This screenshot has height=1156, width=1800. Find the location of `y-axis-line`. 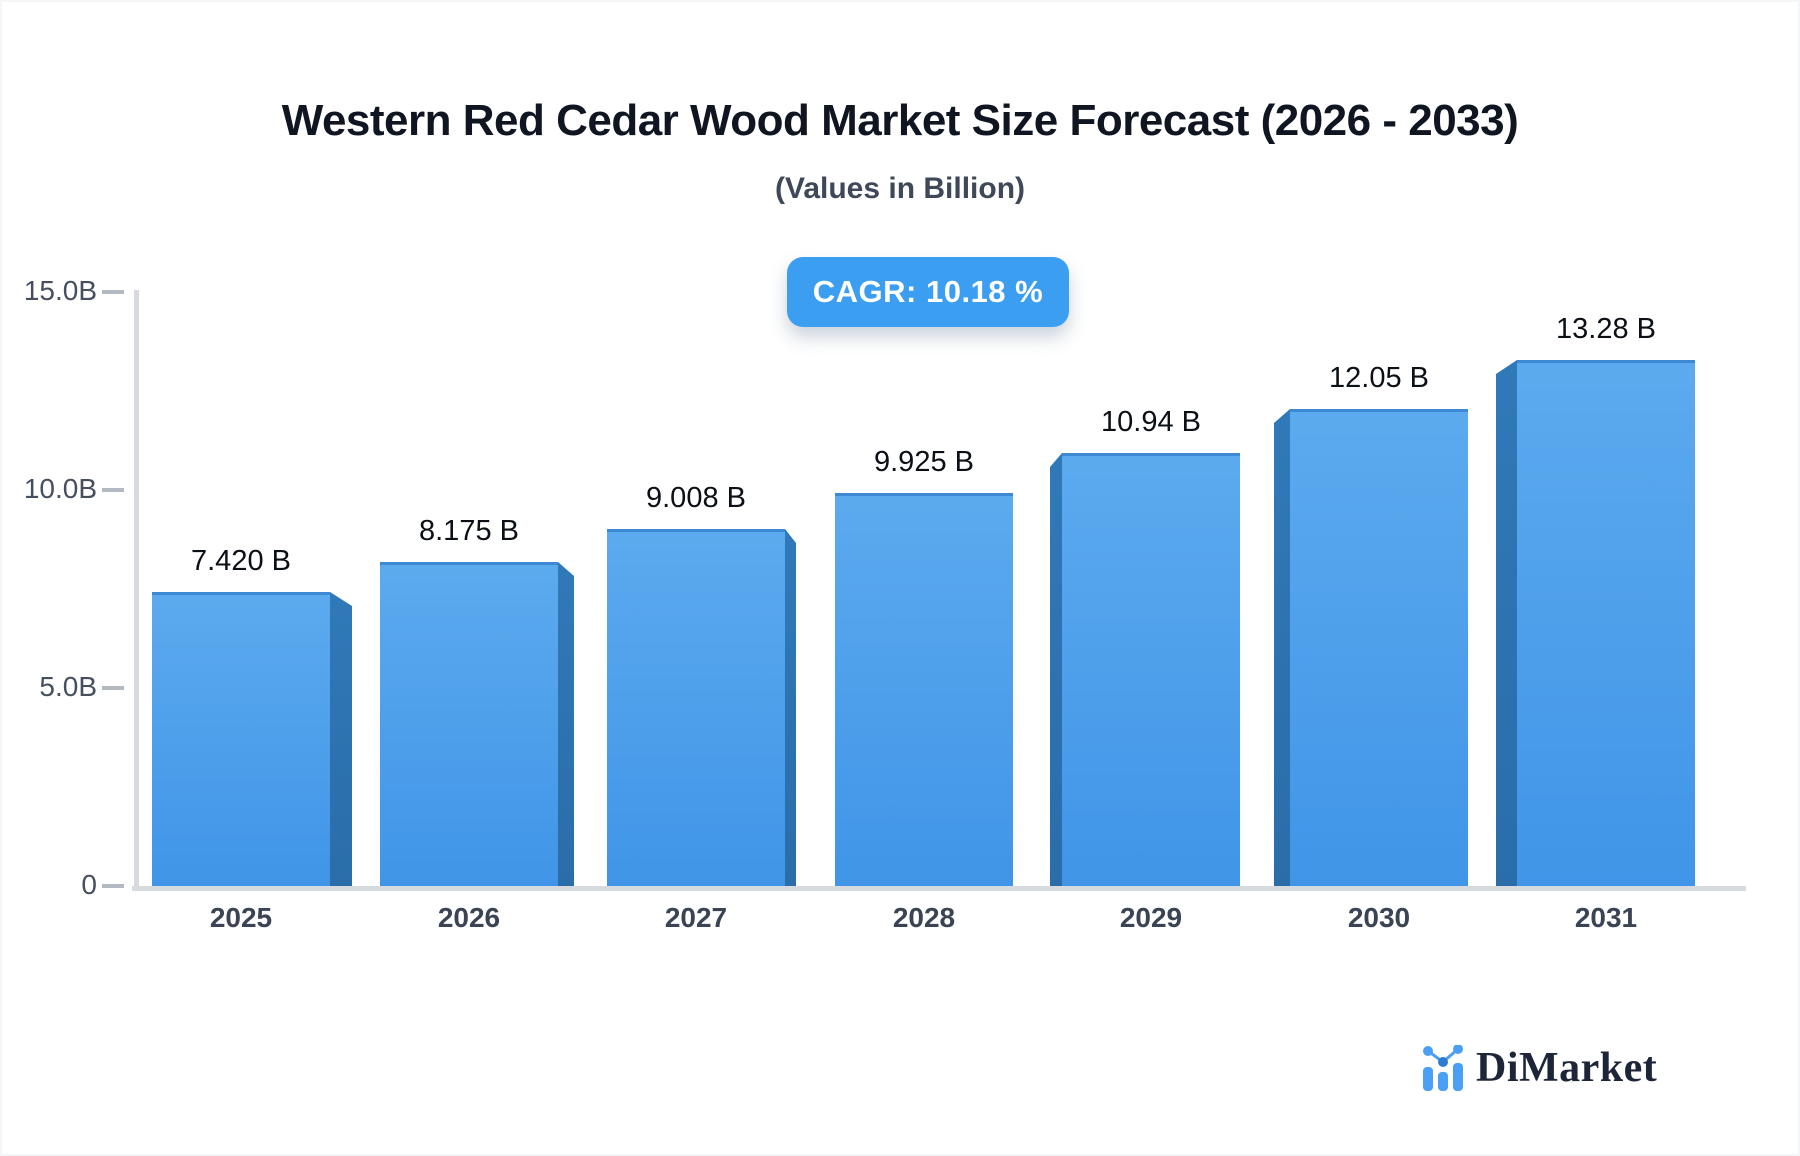

y-axis-line is located at coordinates (136, 589).